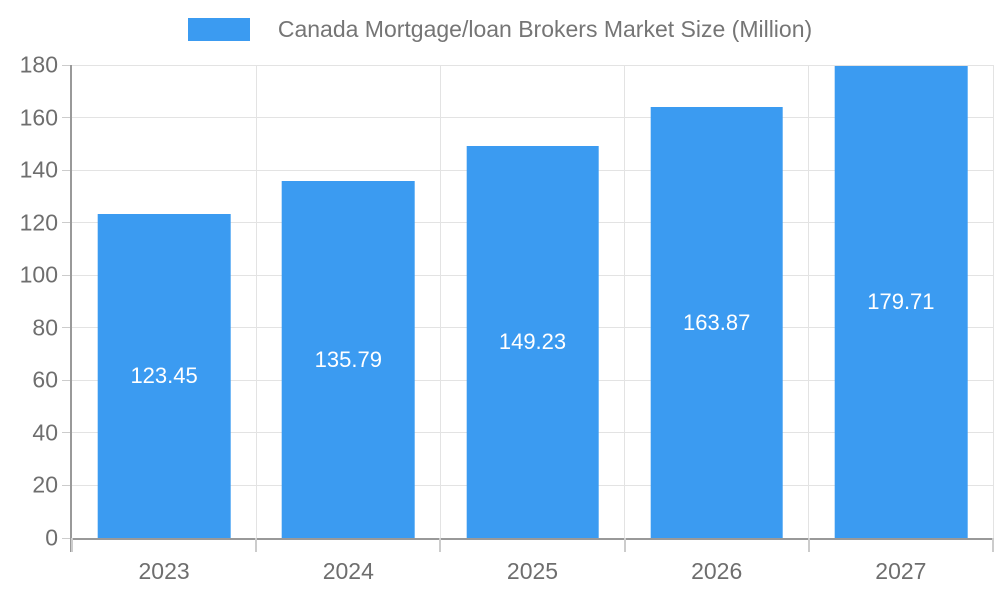  I want to click on bar-value-label: 163.87, so click(717, 322).